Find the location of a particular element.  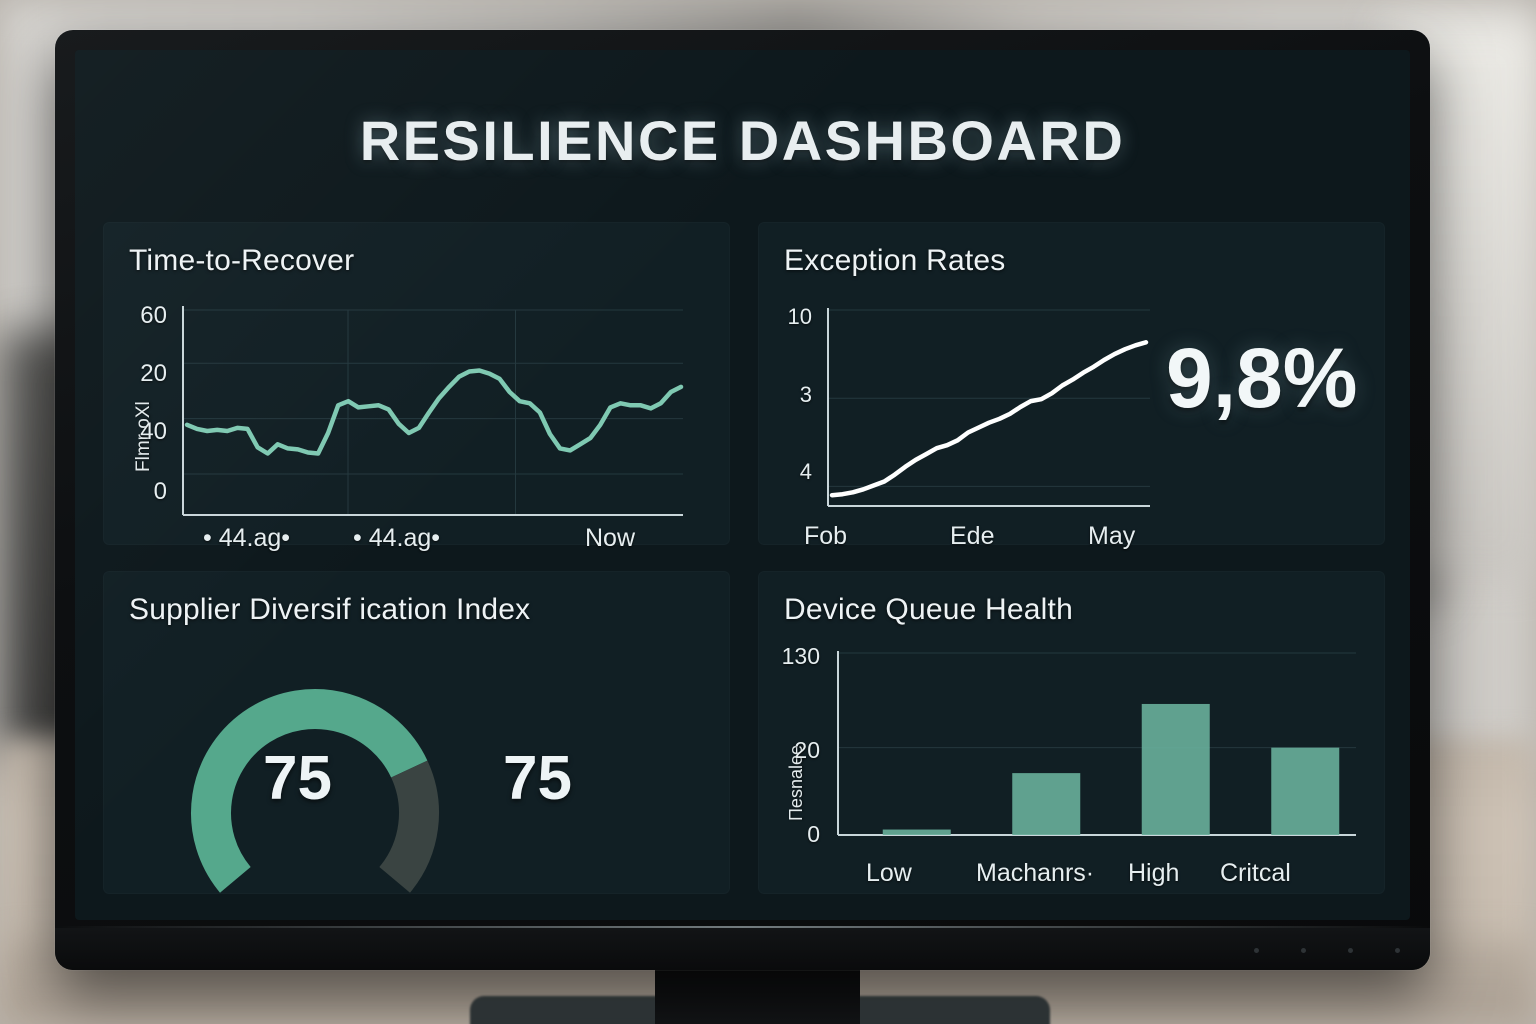

panel-title-supplier-index: Supplier Diversif ication Index is located at coordinates (330, 609).